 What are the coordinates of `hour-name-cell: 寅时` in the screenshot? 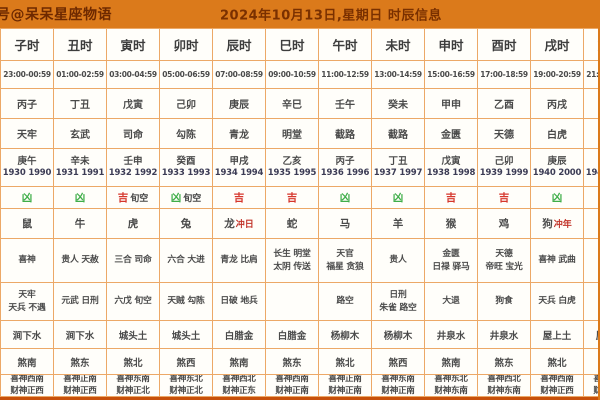 It's located at (133, 44).